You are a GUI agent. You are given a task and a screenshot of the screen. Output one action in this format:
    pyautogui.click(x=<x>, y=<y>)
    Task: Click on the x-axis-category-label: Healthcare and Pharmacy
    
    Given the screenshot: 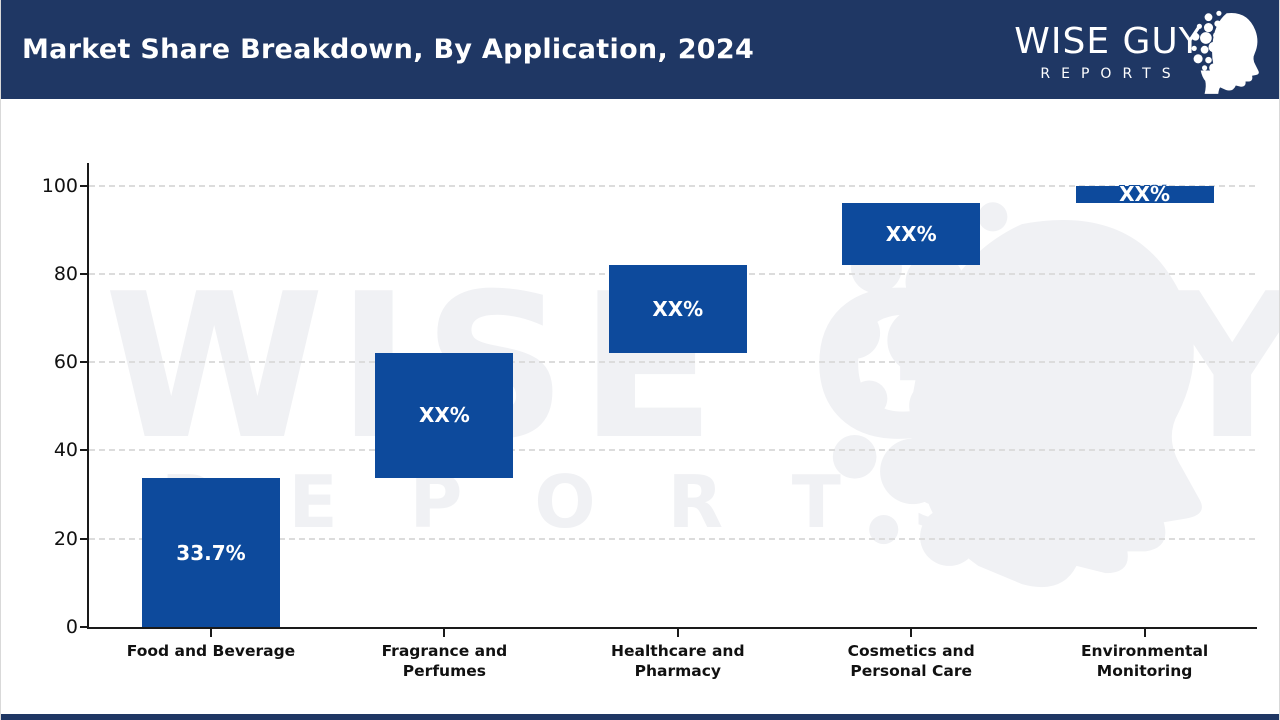 What is the action you would take?
    pyautogui.click(x=678, y=661)
    